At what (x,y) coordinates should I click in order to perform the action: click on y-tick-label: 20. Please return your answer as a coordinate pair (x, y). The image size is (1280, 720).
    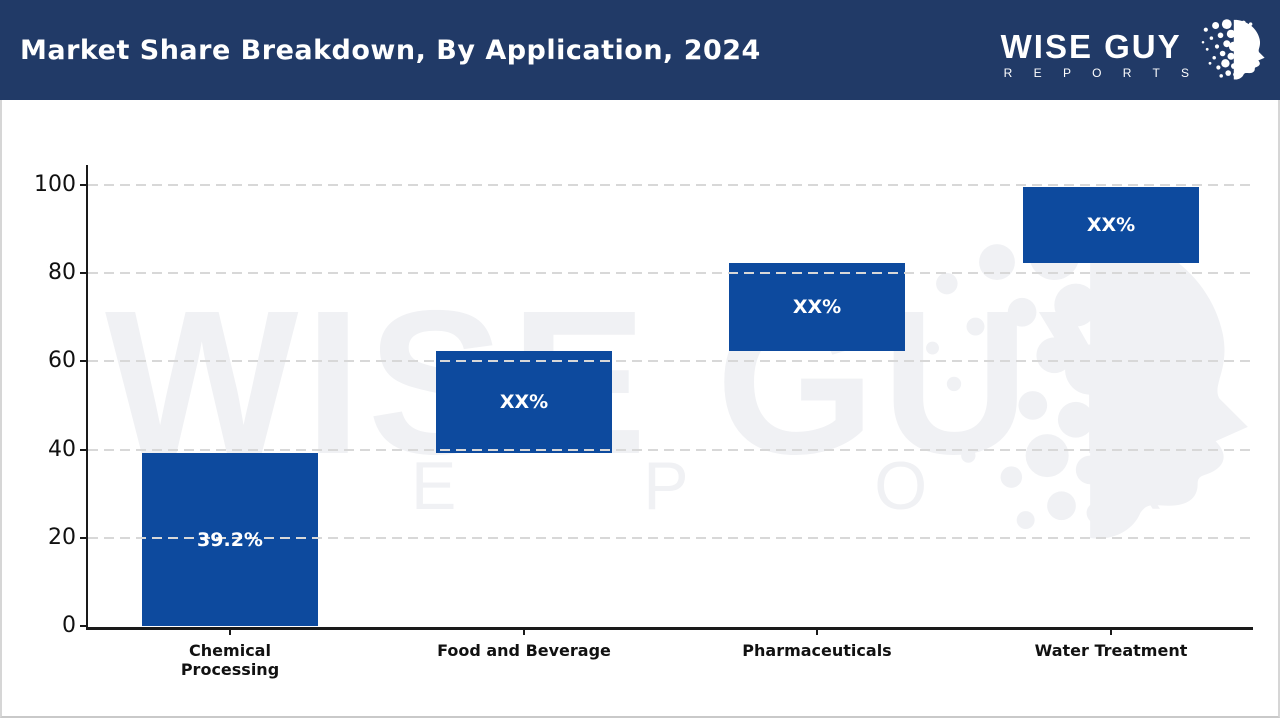
    Looking at the image, I should click on (62, 537).